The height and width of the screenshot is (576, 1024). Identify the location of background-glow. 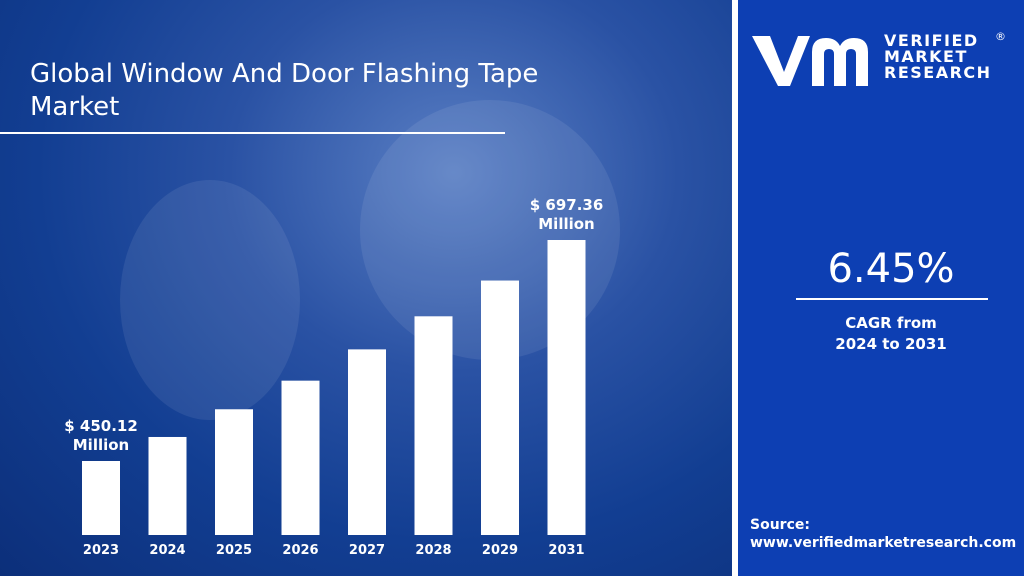
(210, 300).